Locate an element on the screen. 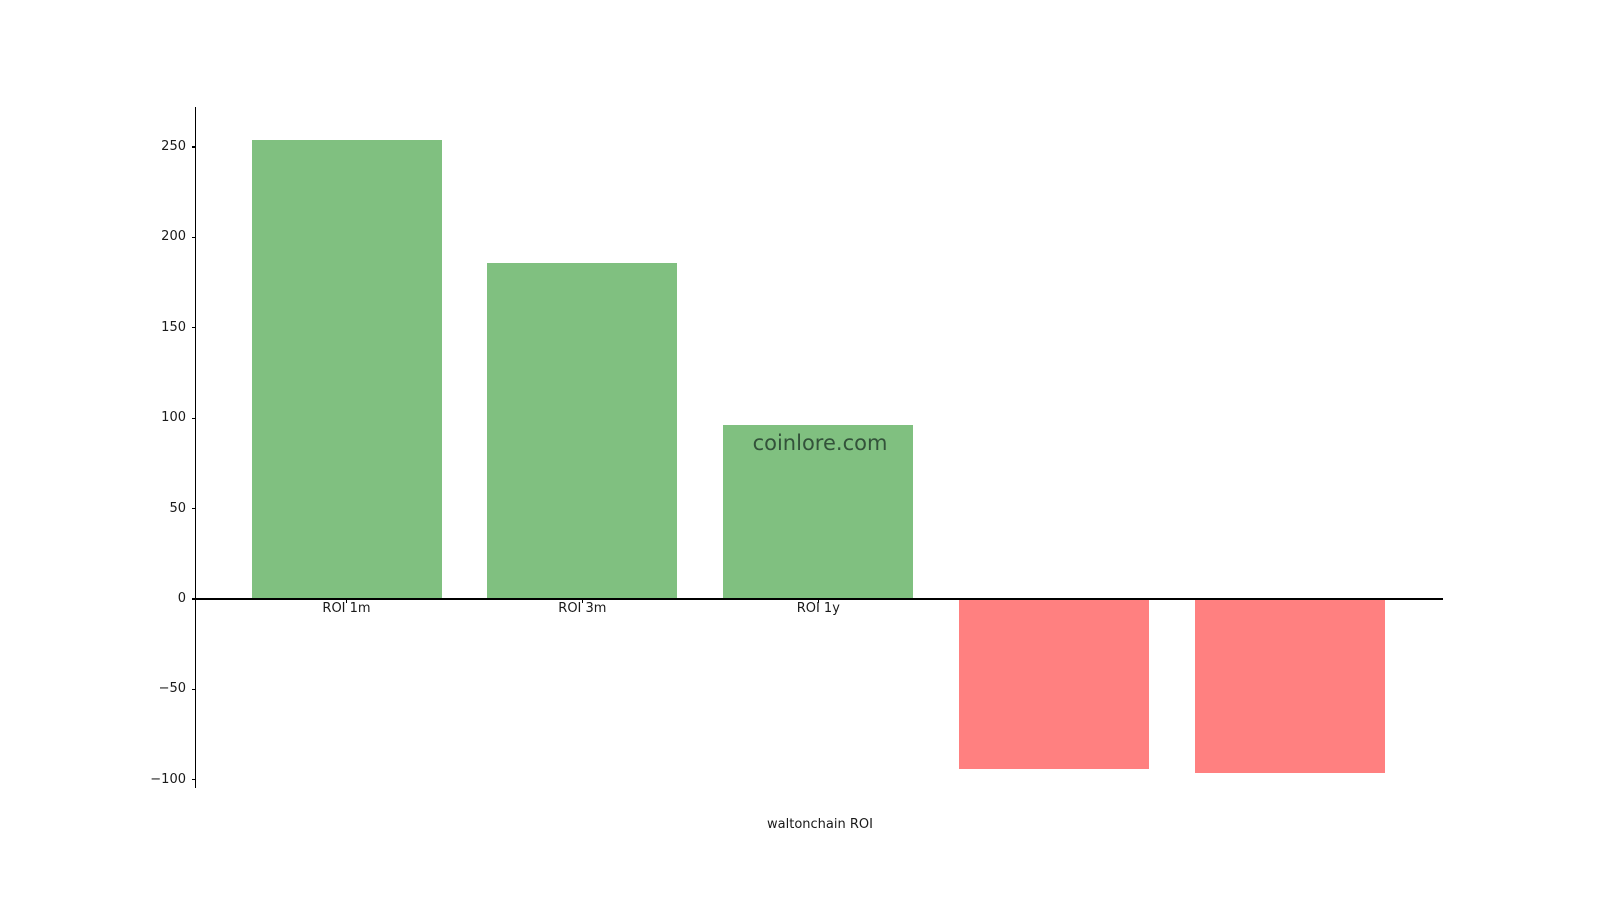 The width and height of the screenshot is (1600, 900). y-tick-label: 50 is located at coordinates (177, 508).